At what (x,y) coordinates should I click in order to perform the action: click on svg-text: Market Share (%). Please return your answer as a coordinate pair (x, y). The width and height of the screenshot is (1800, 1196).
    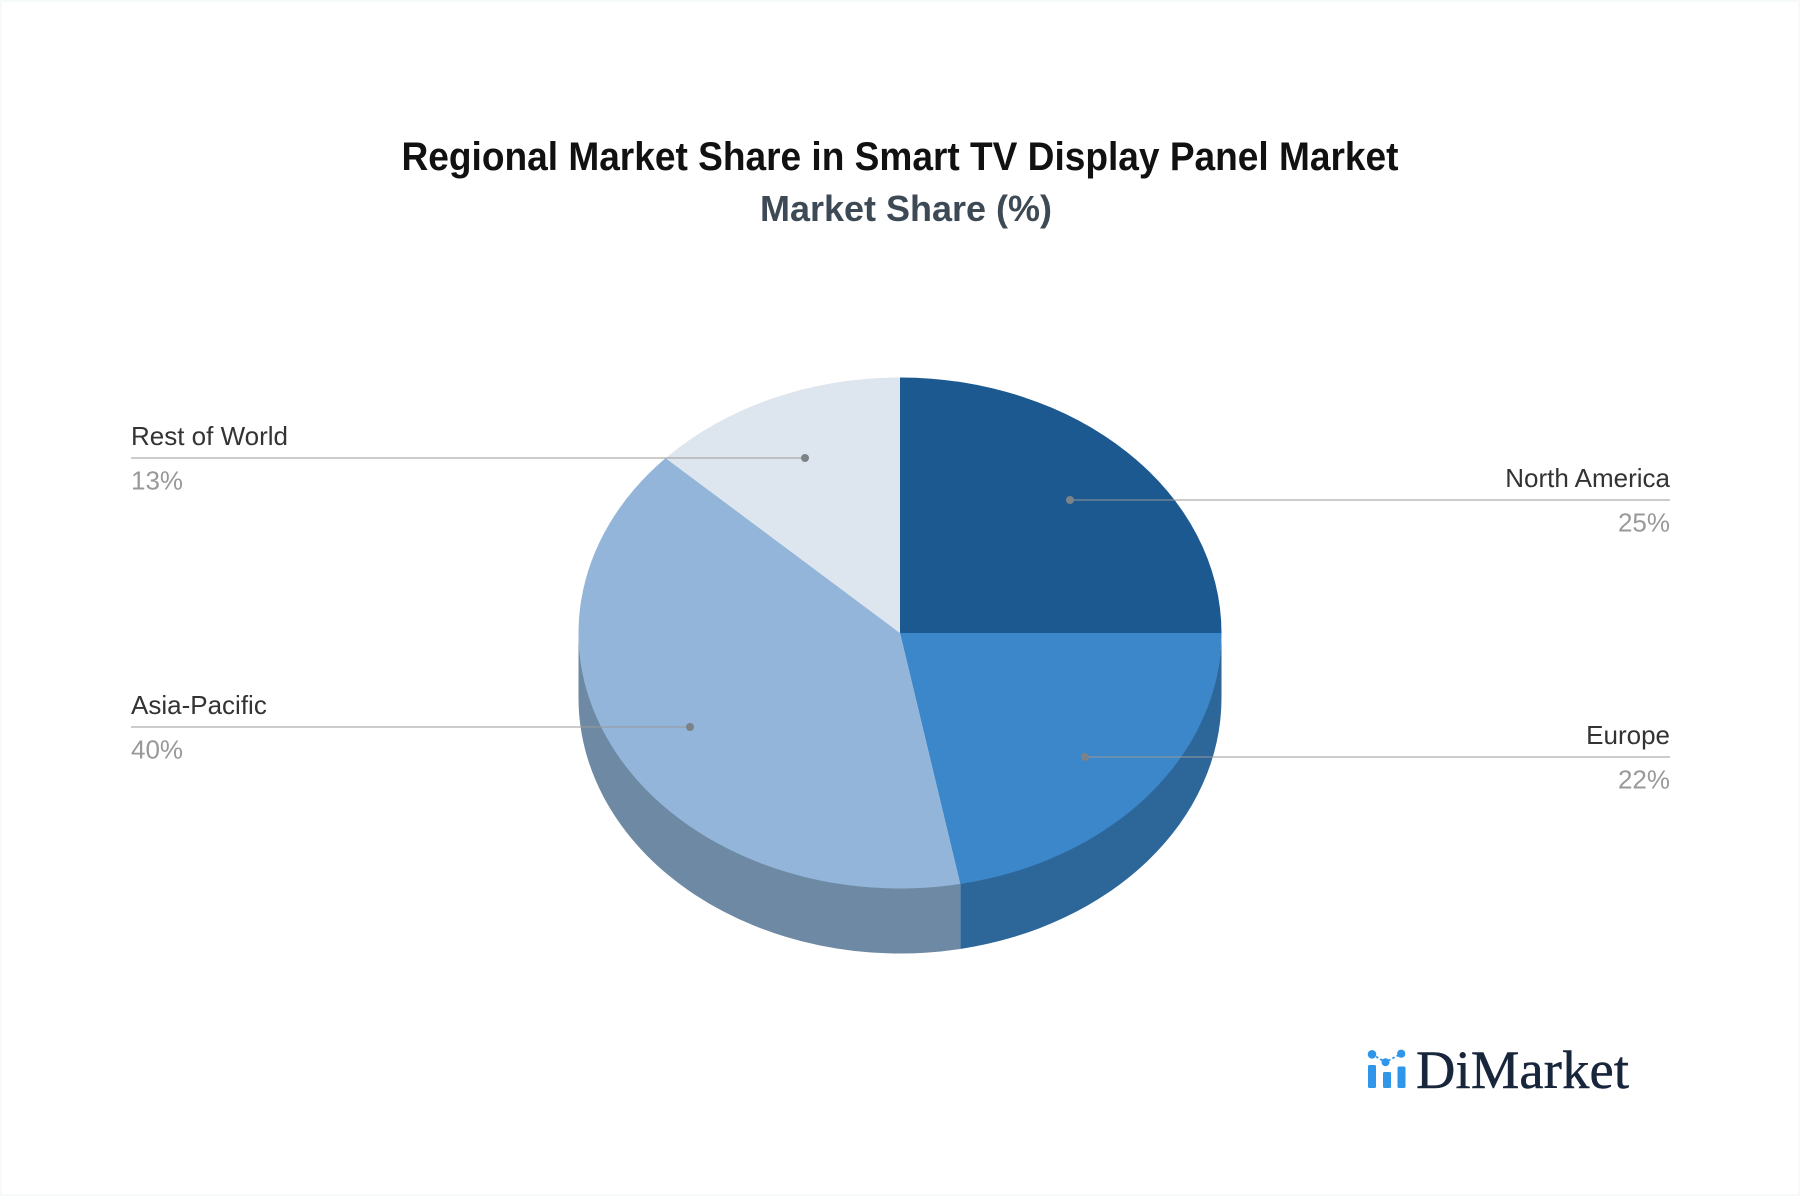
    Looking at the image, I should click on (906, 208).